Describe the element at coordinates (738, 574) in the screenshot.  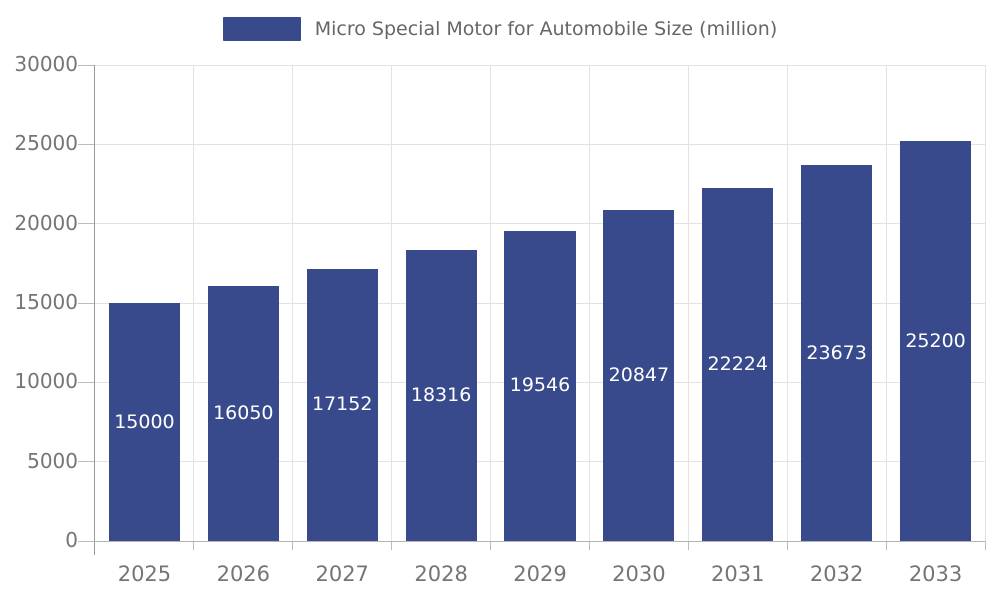
I see `x-tick-label: 2031` at that location.